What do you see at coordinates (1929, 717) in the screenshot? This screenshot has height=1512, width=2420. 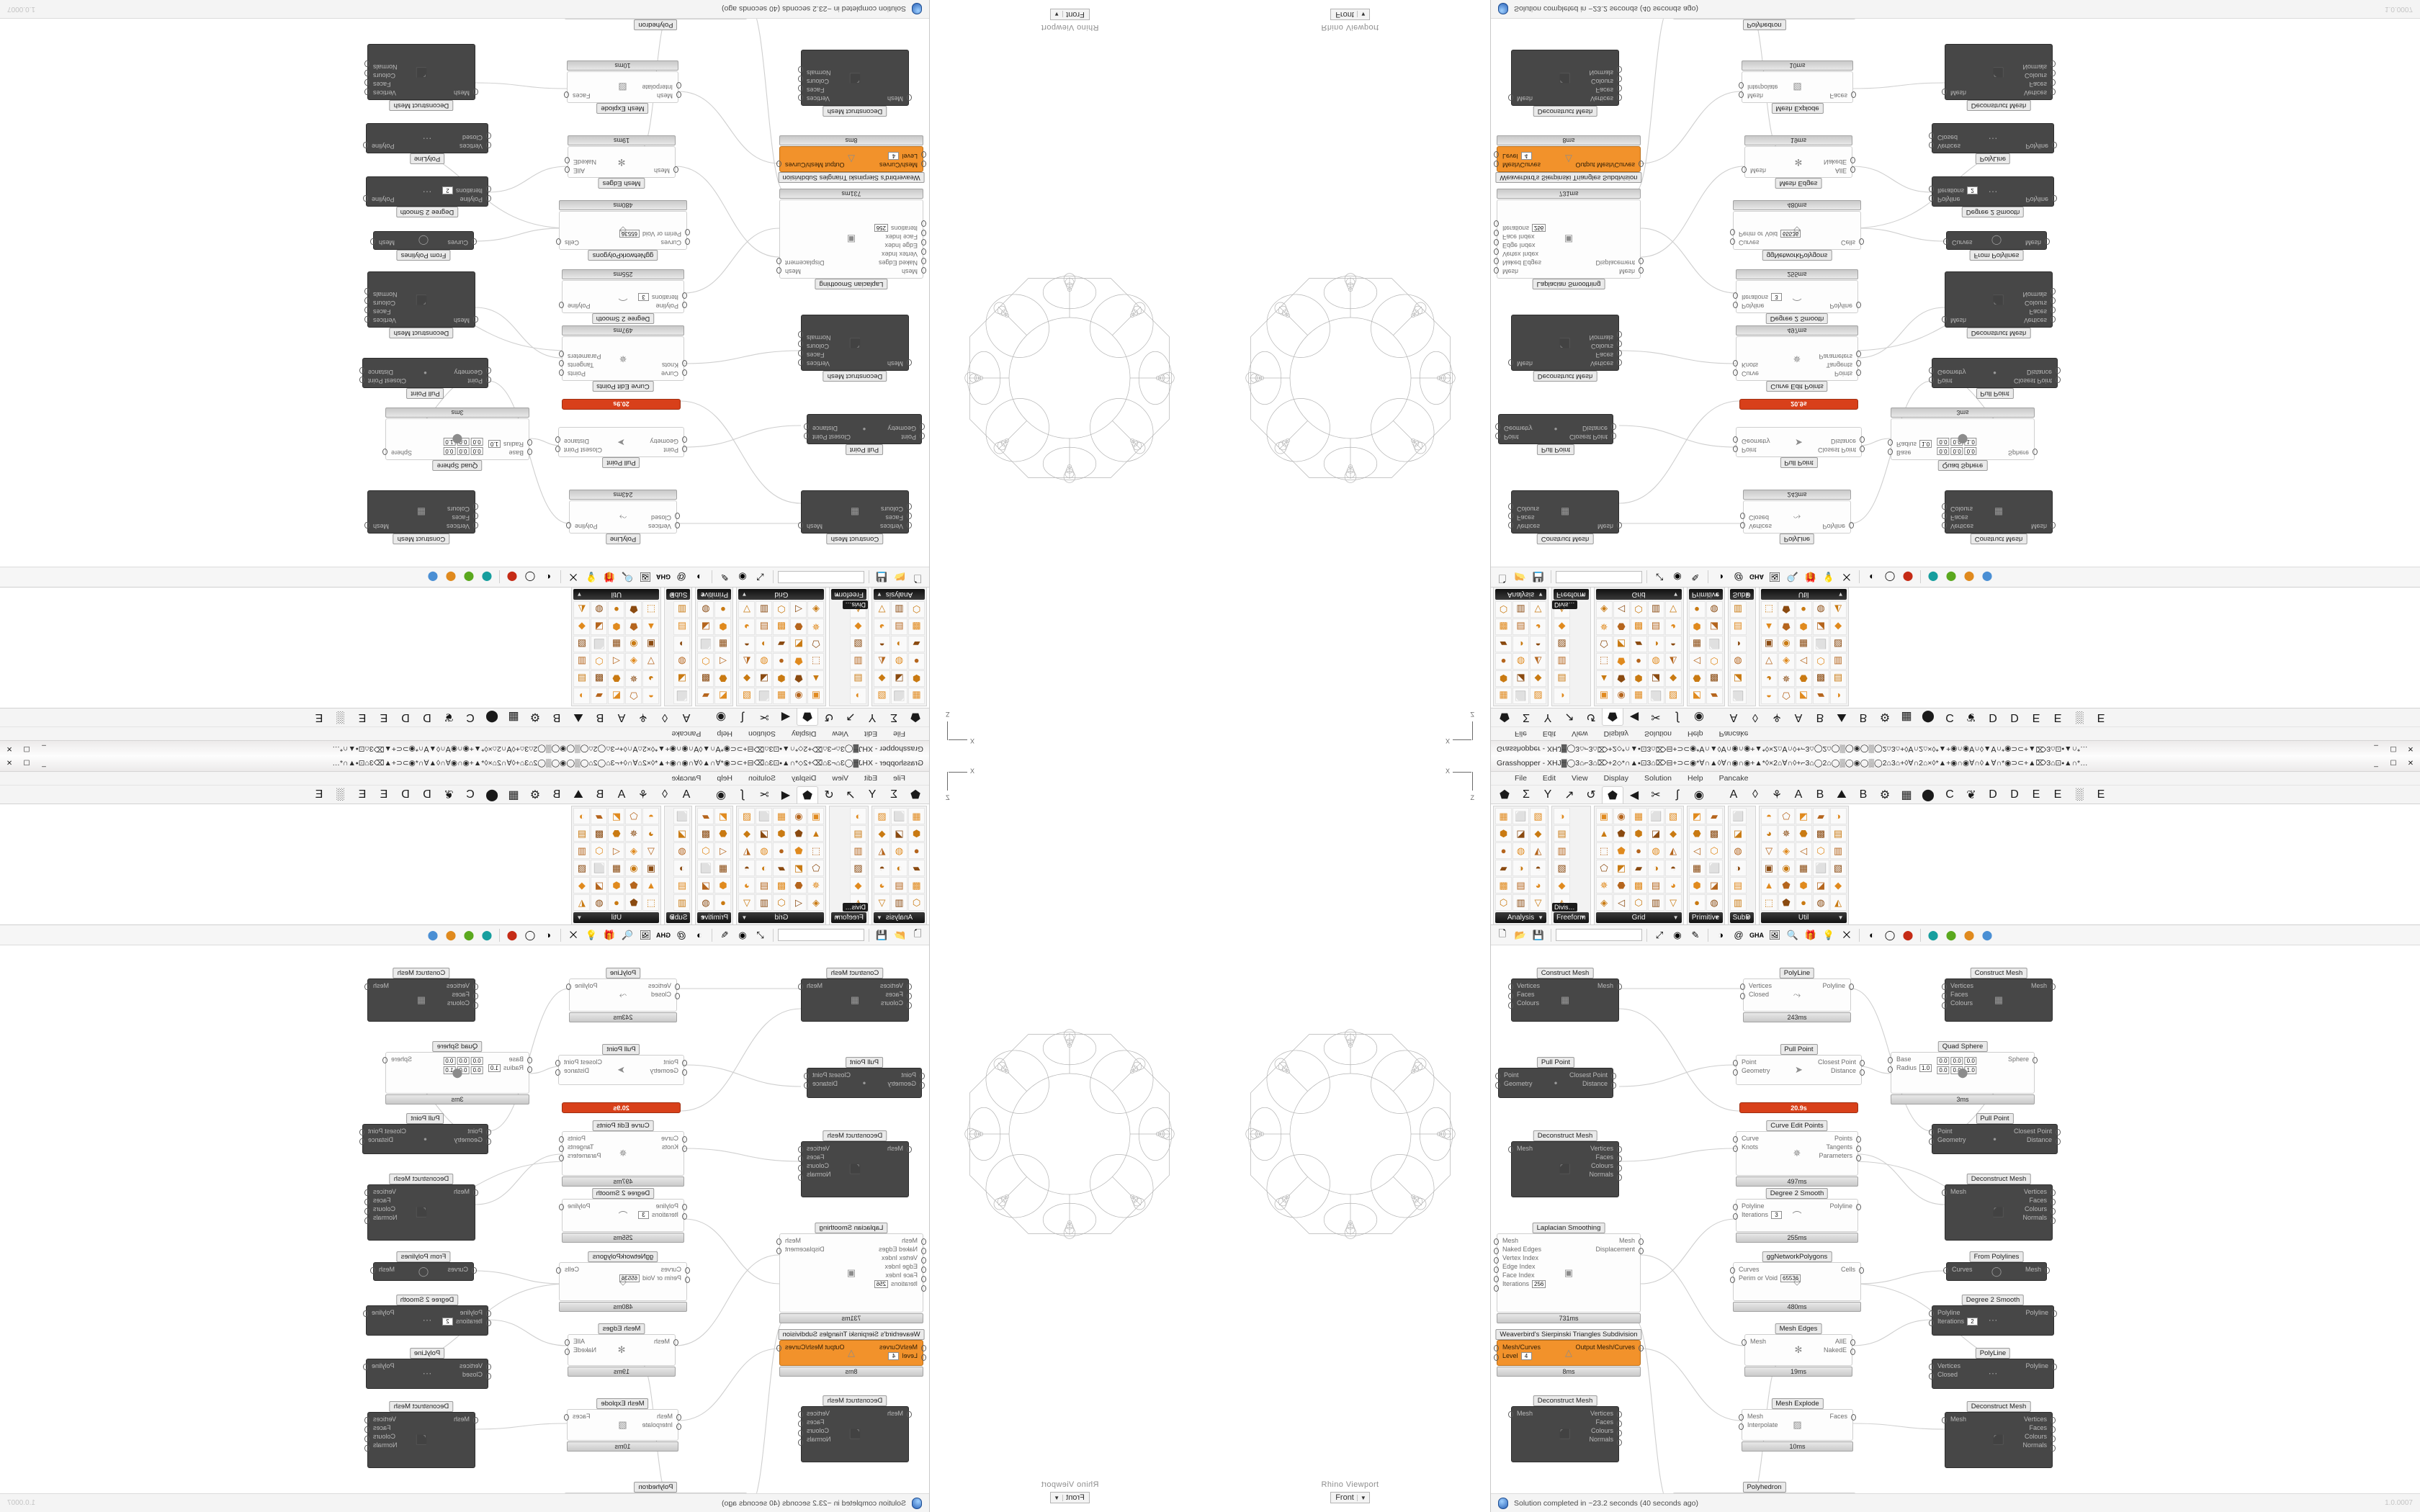 I see `tab-plugin-o-tab: ⬤` at bounding box center [1929, 717].